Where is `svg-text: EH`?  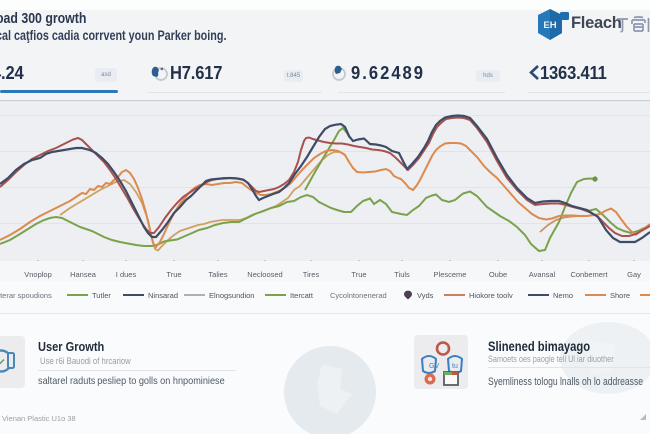
svg-text: EH is located at coordinates (549, 25).